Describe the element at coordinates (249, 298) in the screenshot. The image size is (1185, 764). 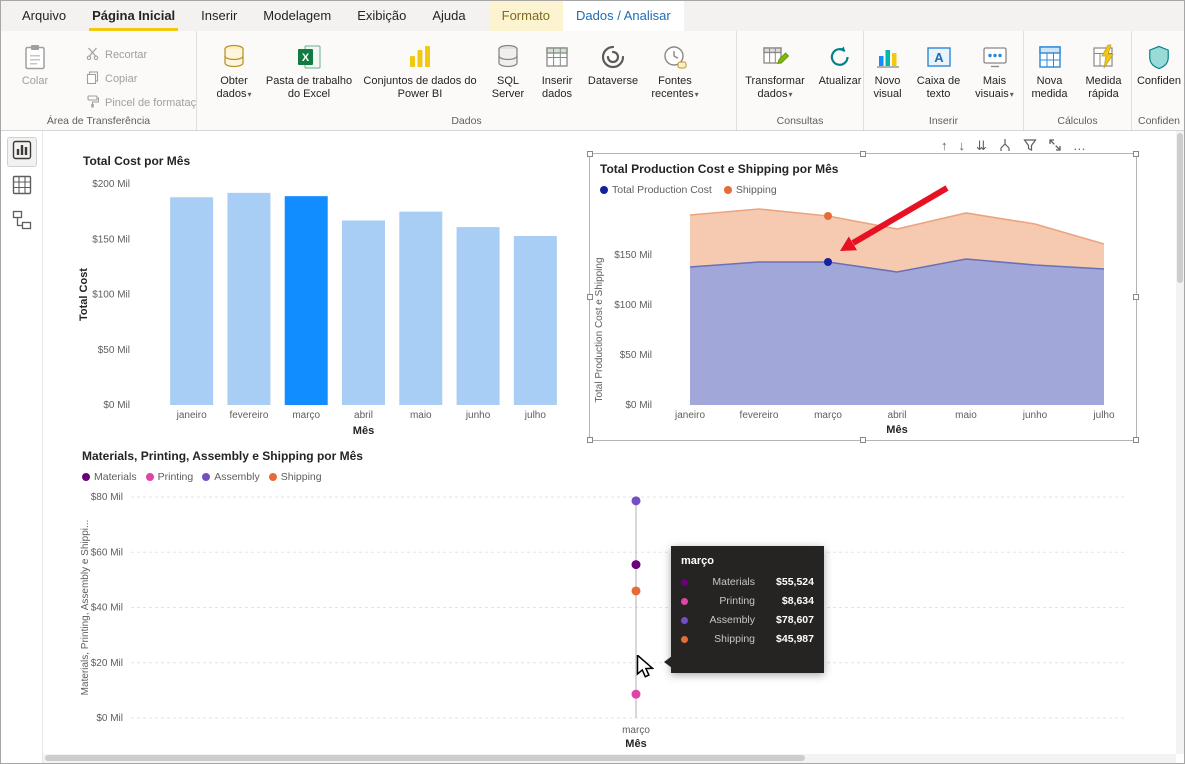
I see `bar-fevereiro` at that location.